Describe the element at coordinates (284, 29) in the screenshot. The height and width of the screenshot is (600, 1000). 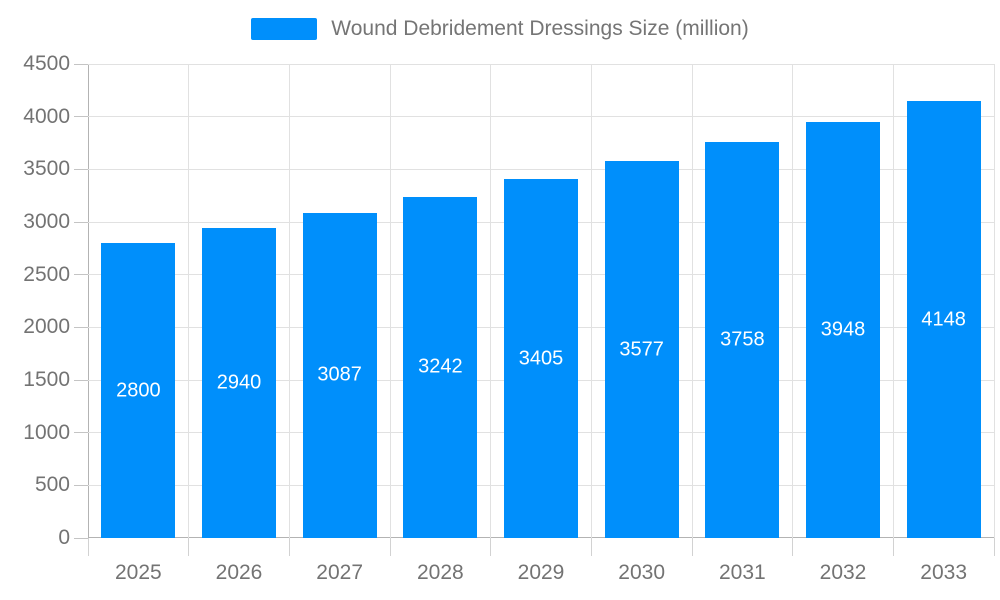
I see `legend-swatch` at that location.